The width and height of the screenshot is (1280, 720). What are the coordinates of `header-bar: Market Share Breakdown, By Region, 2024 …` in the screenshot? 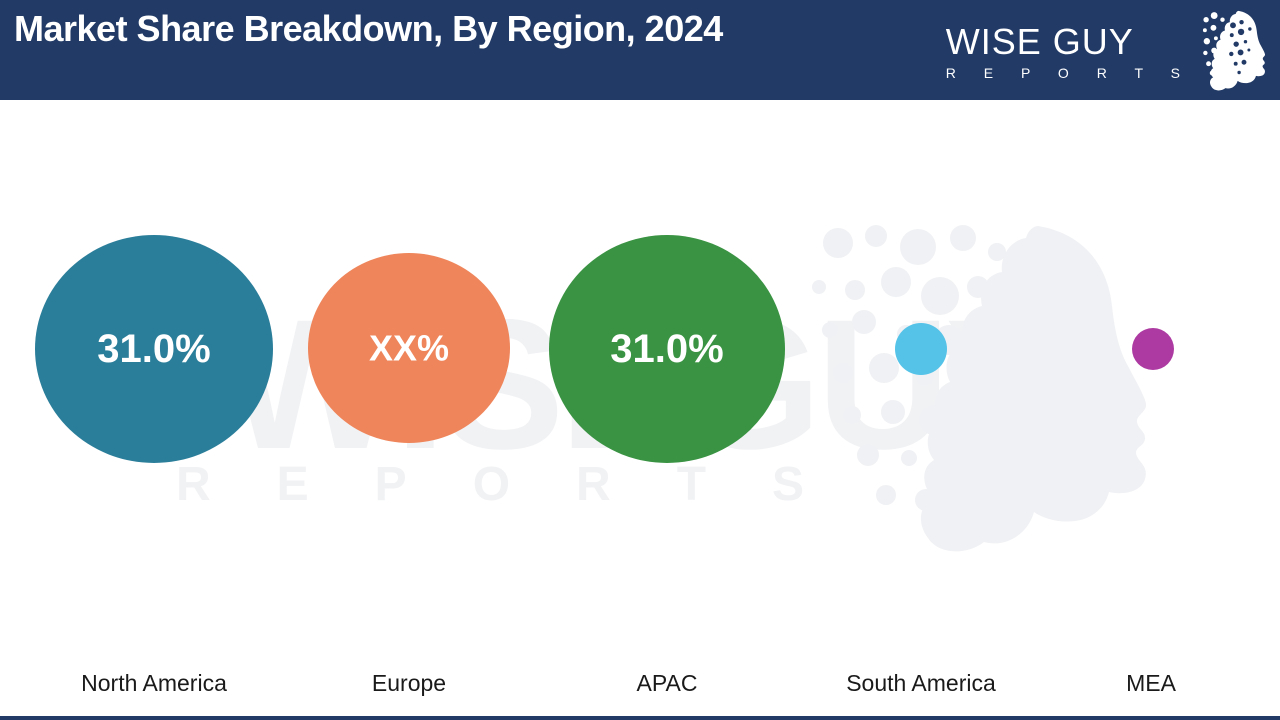 It's located at (640, 50).